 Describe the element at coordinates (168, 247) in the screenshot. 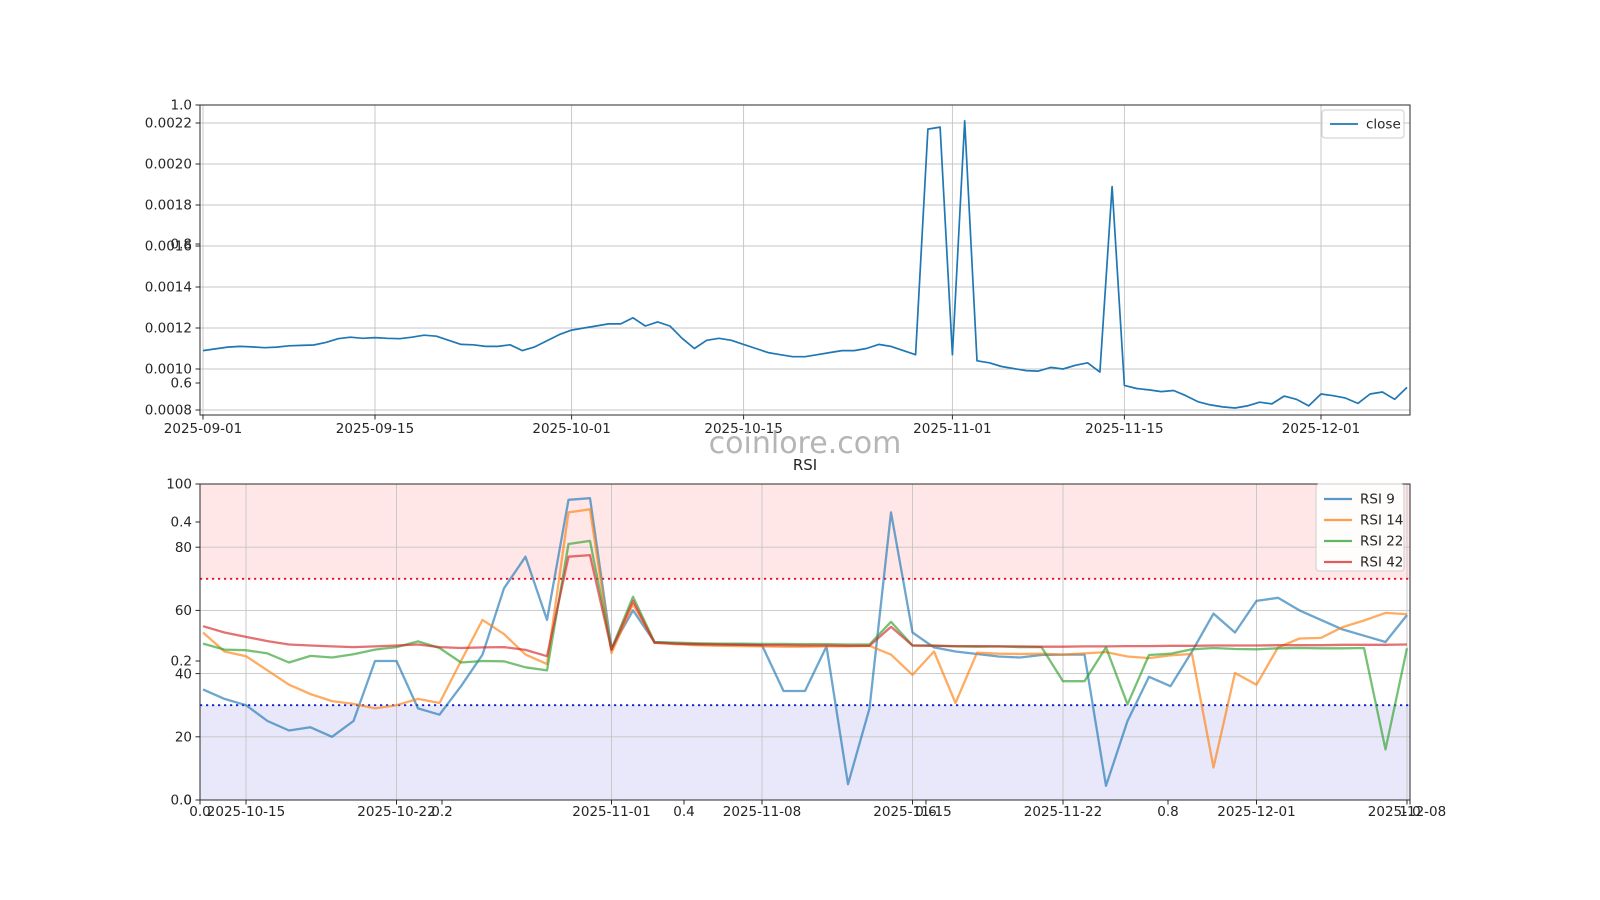

I see `y-tick-label: 0.0016` at that location.